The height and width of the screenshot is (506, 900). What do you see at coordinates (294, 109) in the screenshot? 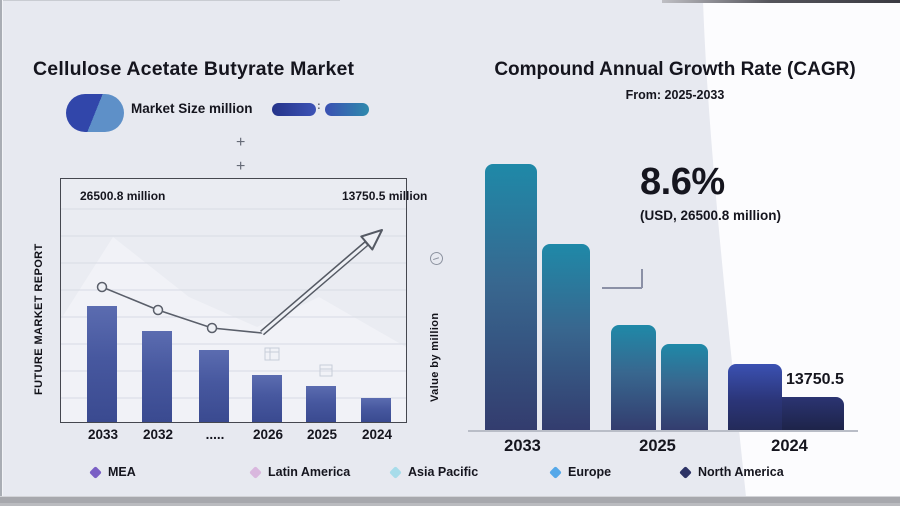
I see `ratio-pill-left-icon` at bounding box center [294, 109].